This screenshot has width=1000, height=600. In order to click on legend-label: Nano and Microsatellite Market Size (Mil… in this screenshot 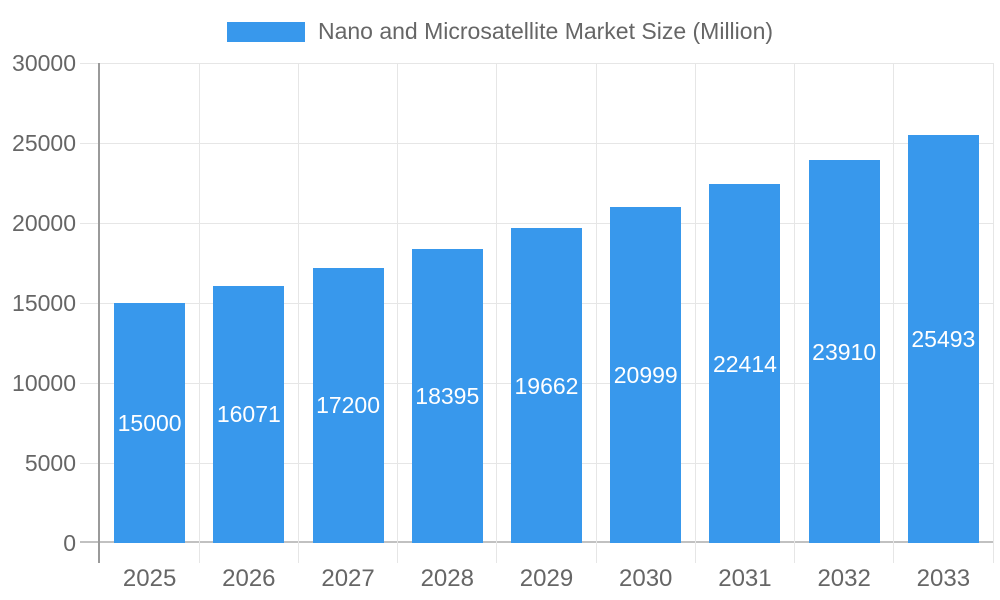, I will do `click(545, 31)`.